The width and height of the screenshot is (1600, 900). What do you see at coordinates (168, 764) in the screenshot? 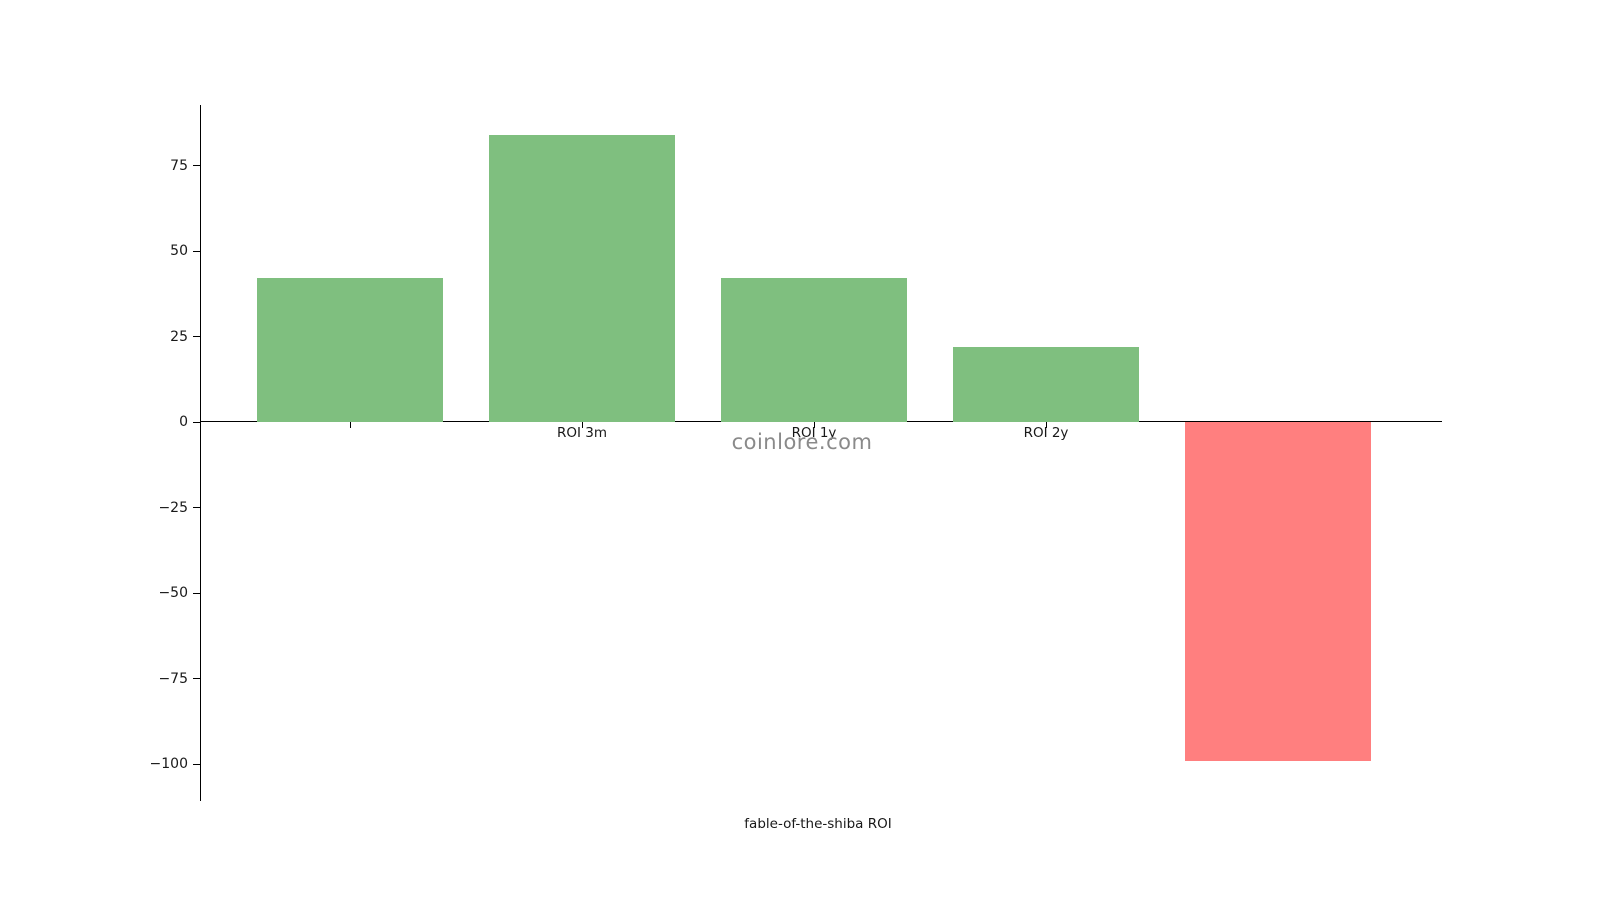
I see `y-tick-label: −100` at bounding box center [168, 764].